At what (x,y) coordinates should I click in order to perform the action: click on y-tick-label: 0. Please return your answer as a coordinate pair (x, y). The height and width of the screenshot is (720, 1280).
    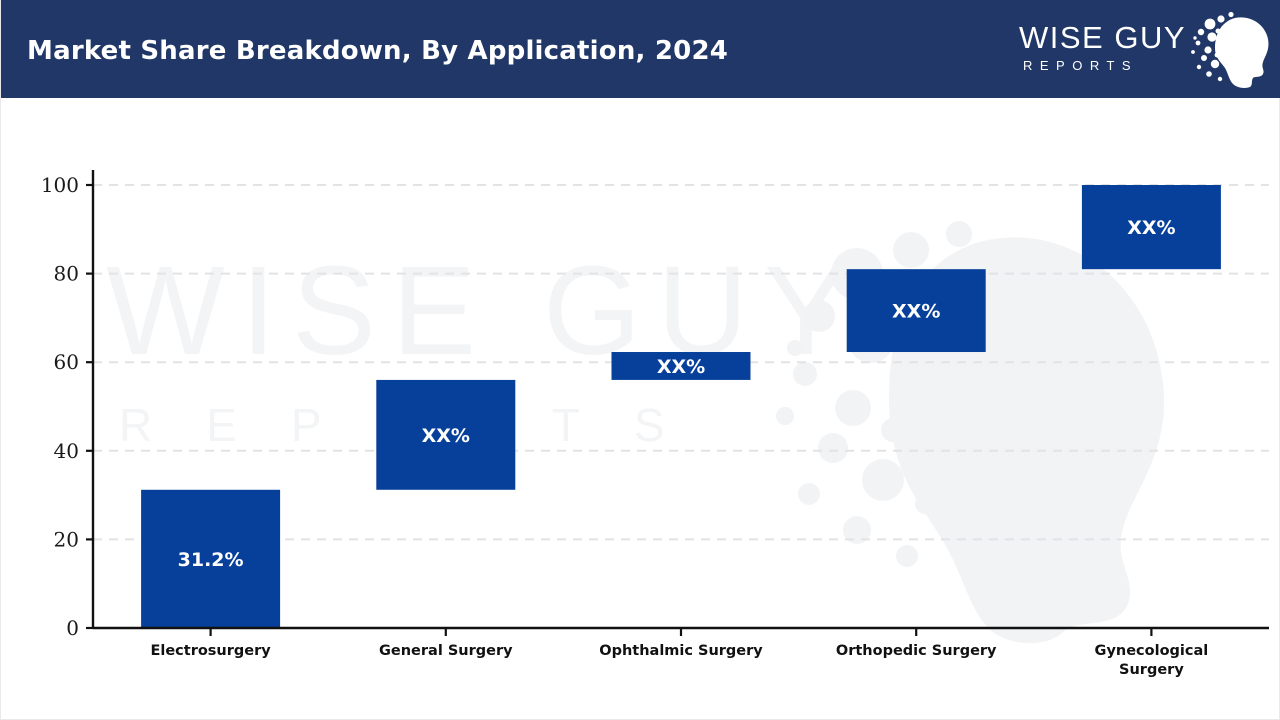
    Looking at the image, I should click on (72, 628).